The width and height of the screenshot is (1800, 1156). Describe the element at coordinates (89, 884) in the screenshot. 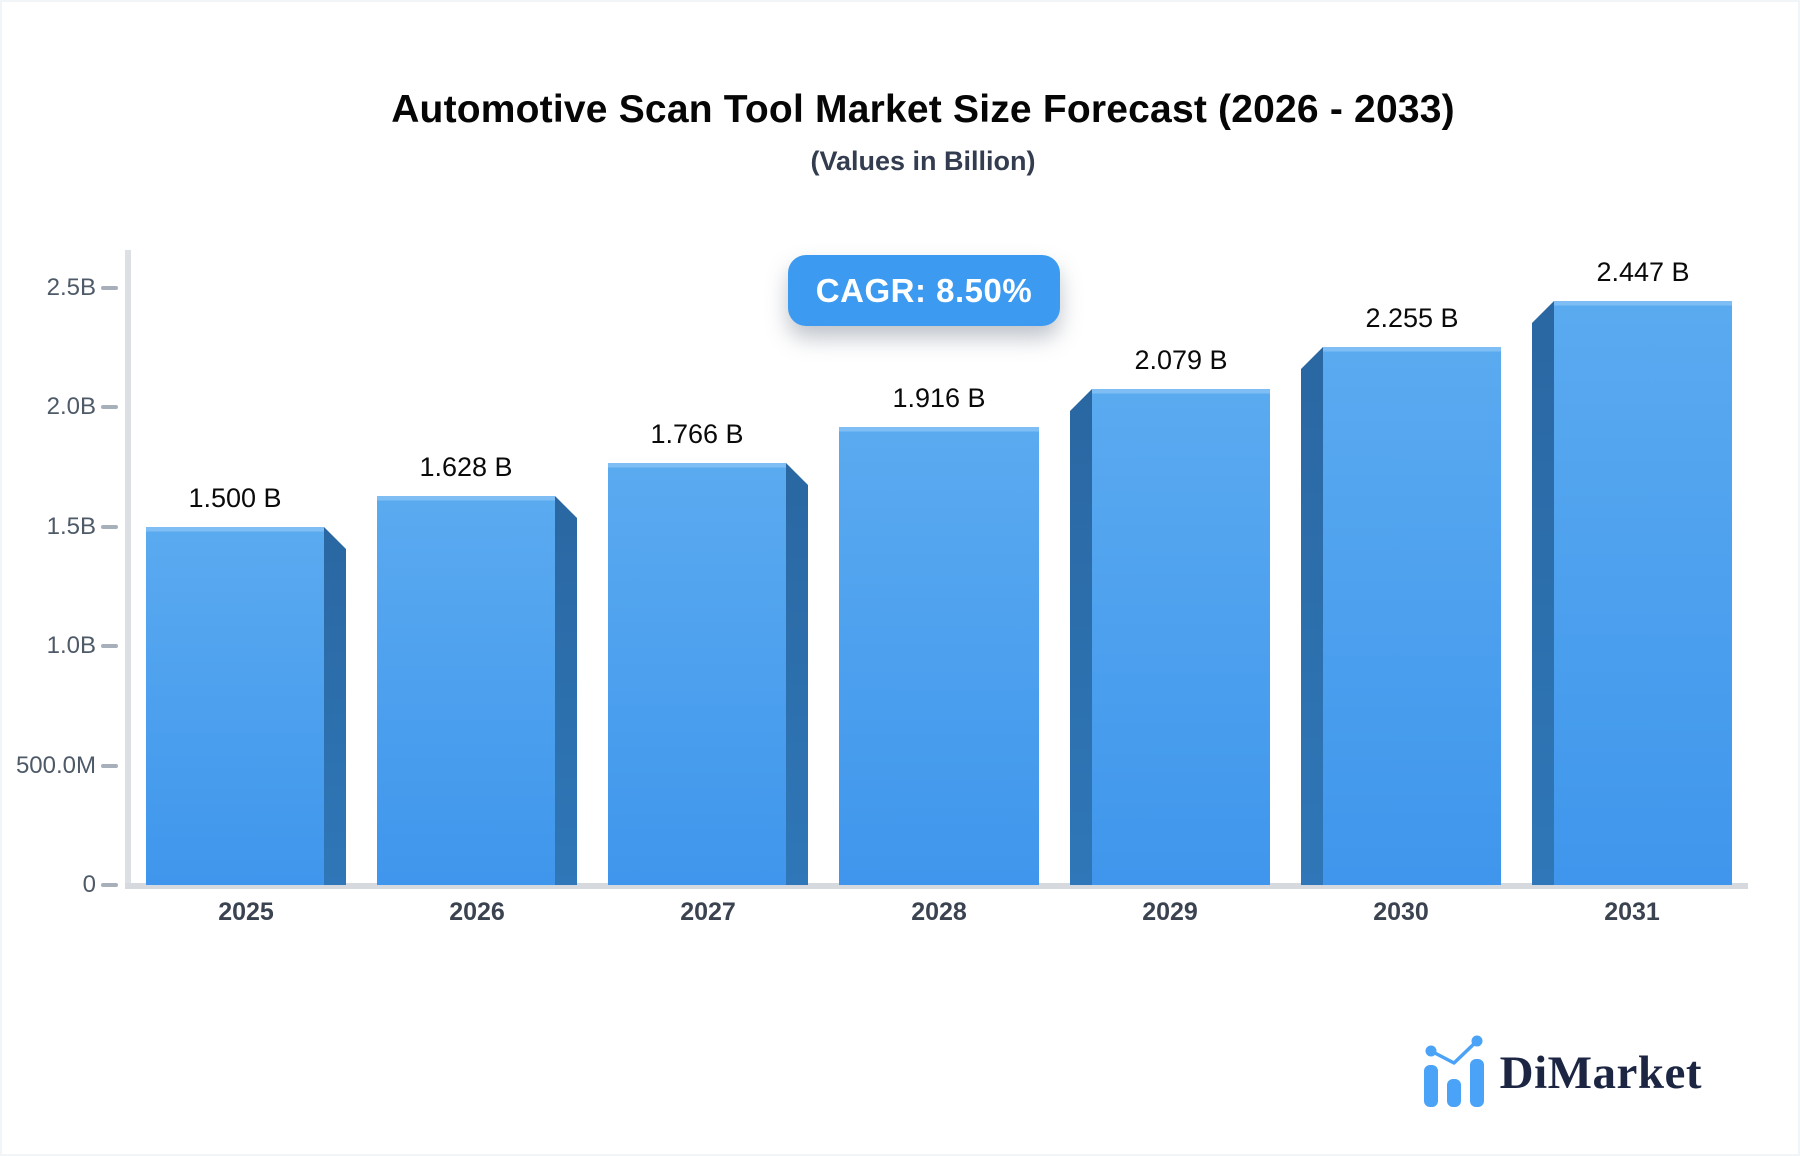

I see `y-tick-label-0: 0` at that location.